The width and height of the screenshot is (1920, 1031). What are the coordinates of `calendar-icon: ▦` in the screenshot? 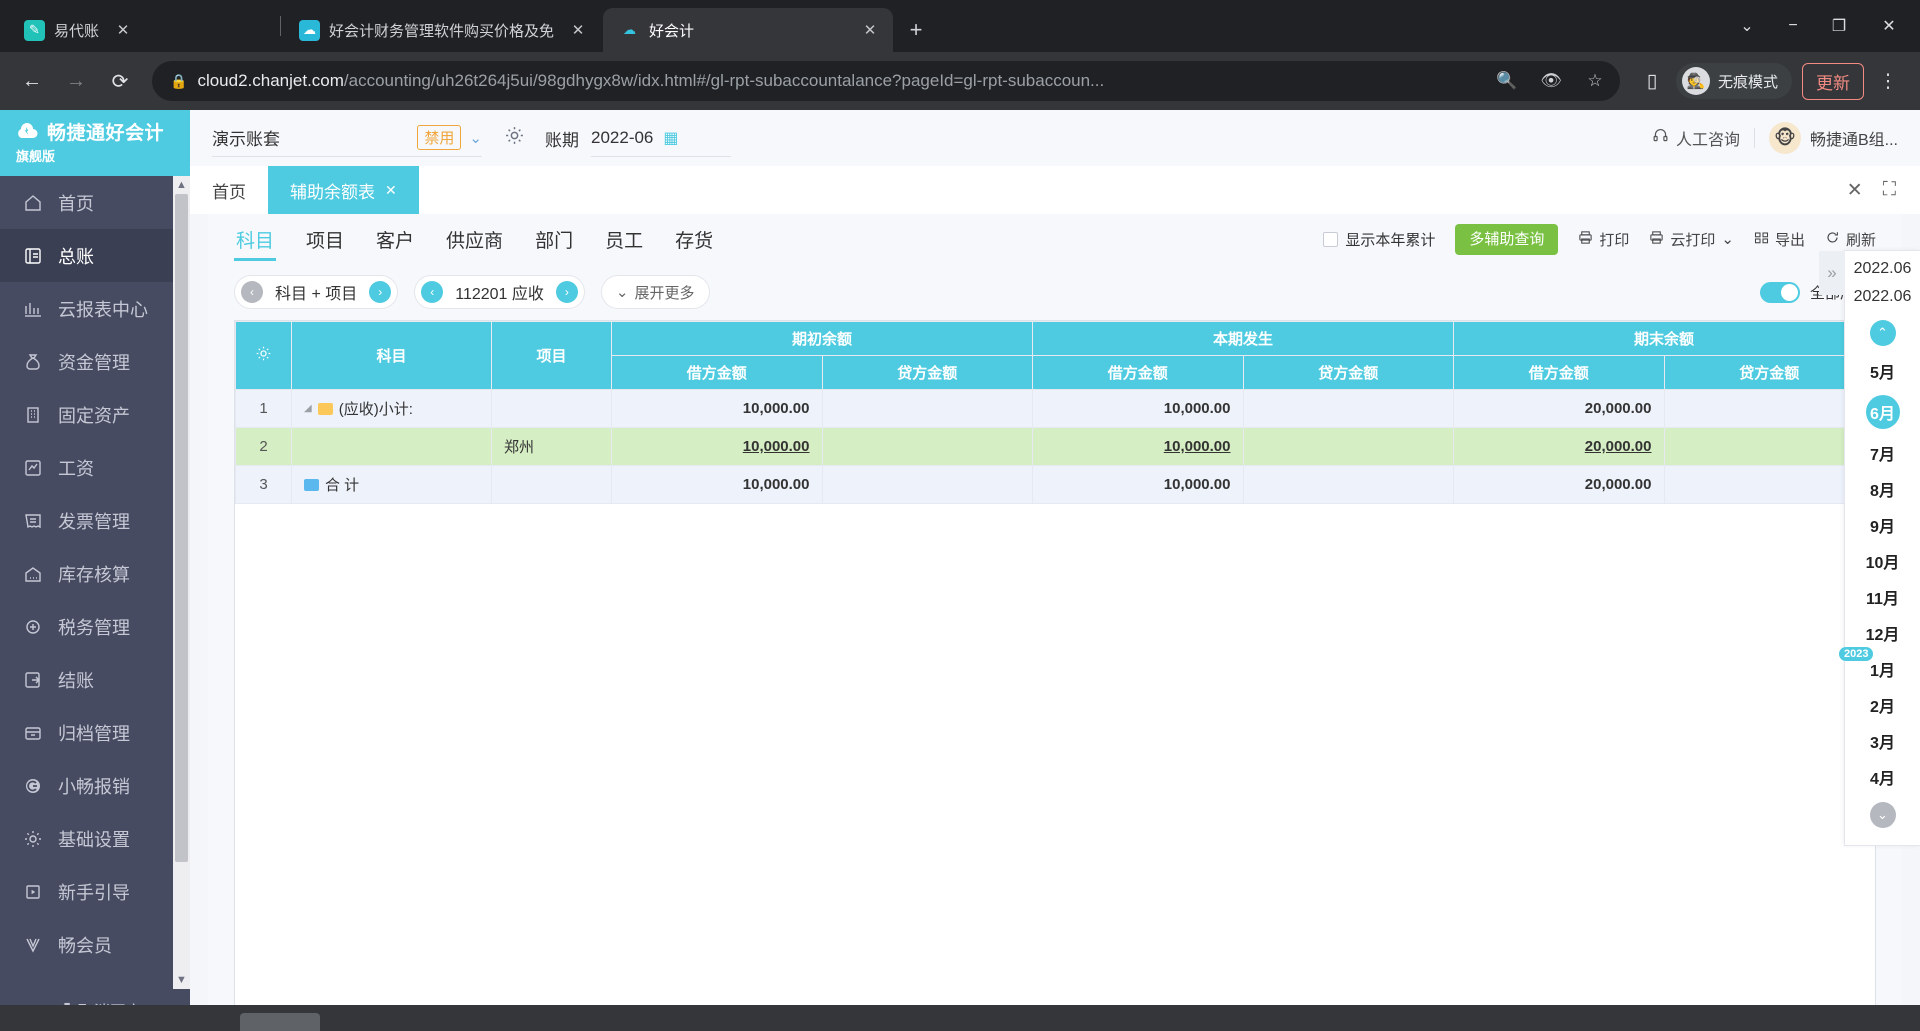 It's located at (671, 138).